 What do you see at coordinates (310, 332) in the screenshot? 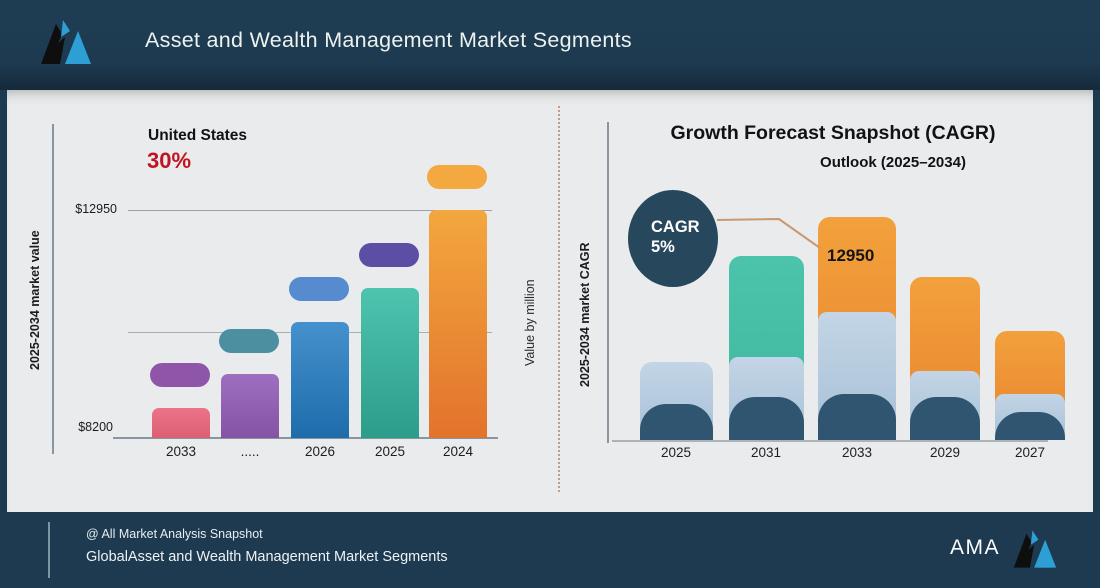
I see `gridline-mid` at bounding box center [310, 332].